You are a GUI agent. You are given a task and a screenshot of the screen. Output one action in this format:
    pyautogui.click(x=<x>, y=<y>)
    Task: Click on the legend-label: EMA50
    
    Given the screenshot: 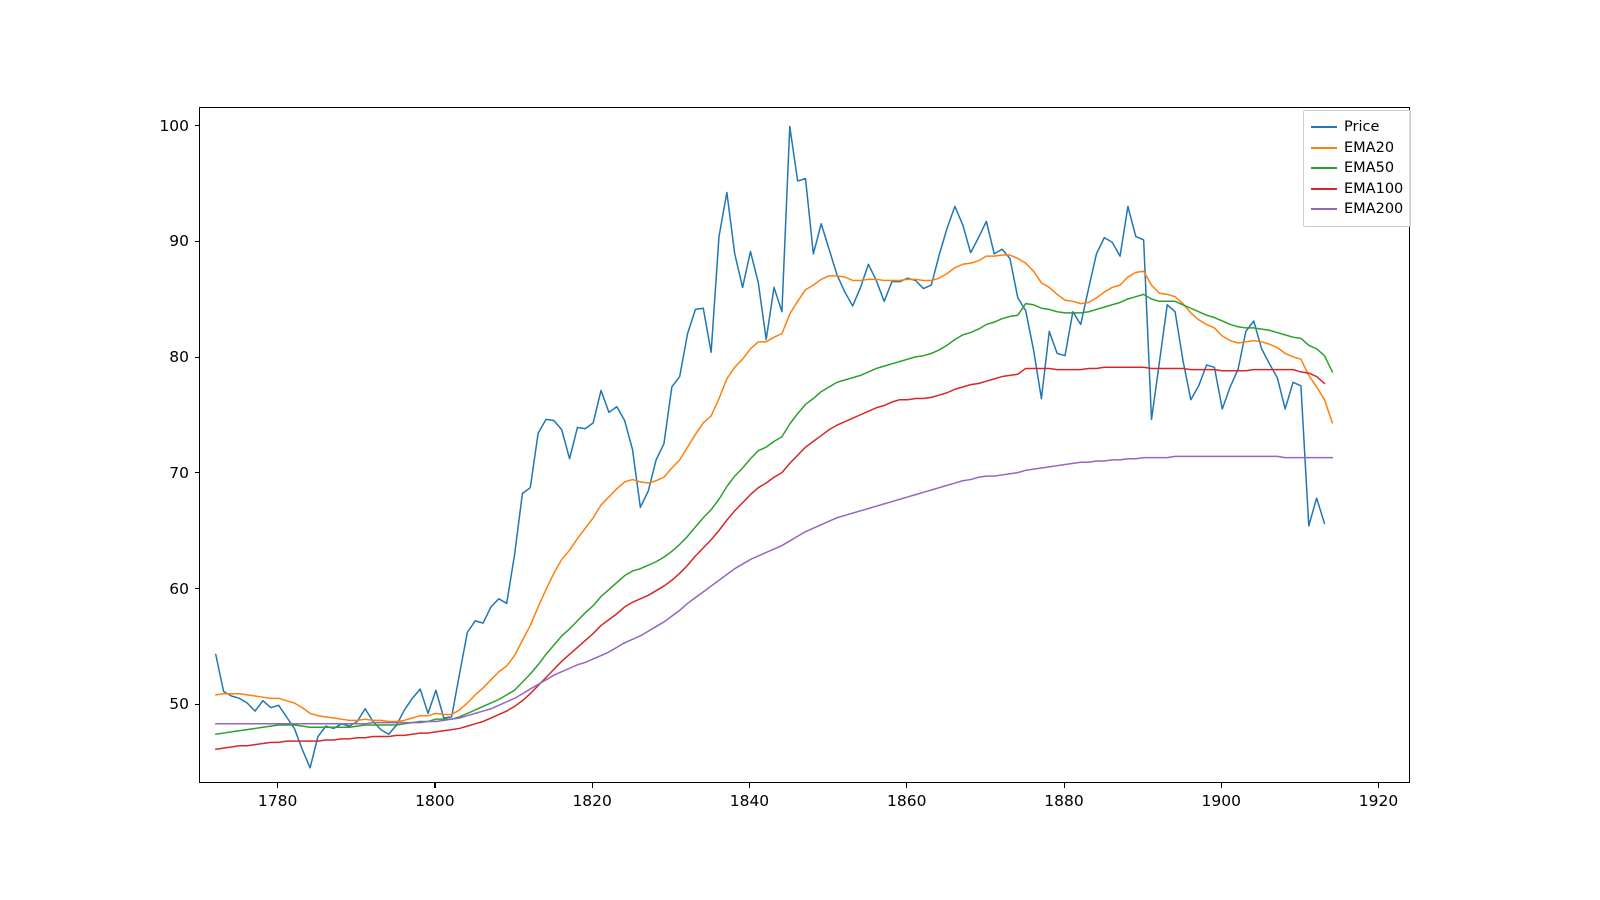 What is the action you would take?
    pyautogui.click(x=1369, y=168)
    